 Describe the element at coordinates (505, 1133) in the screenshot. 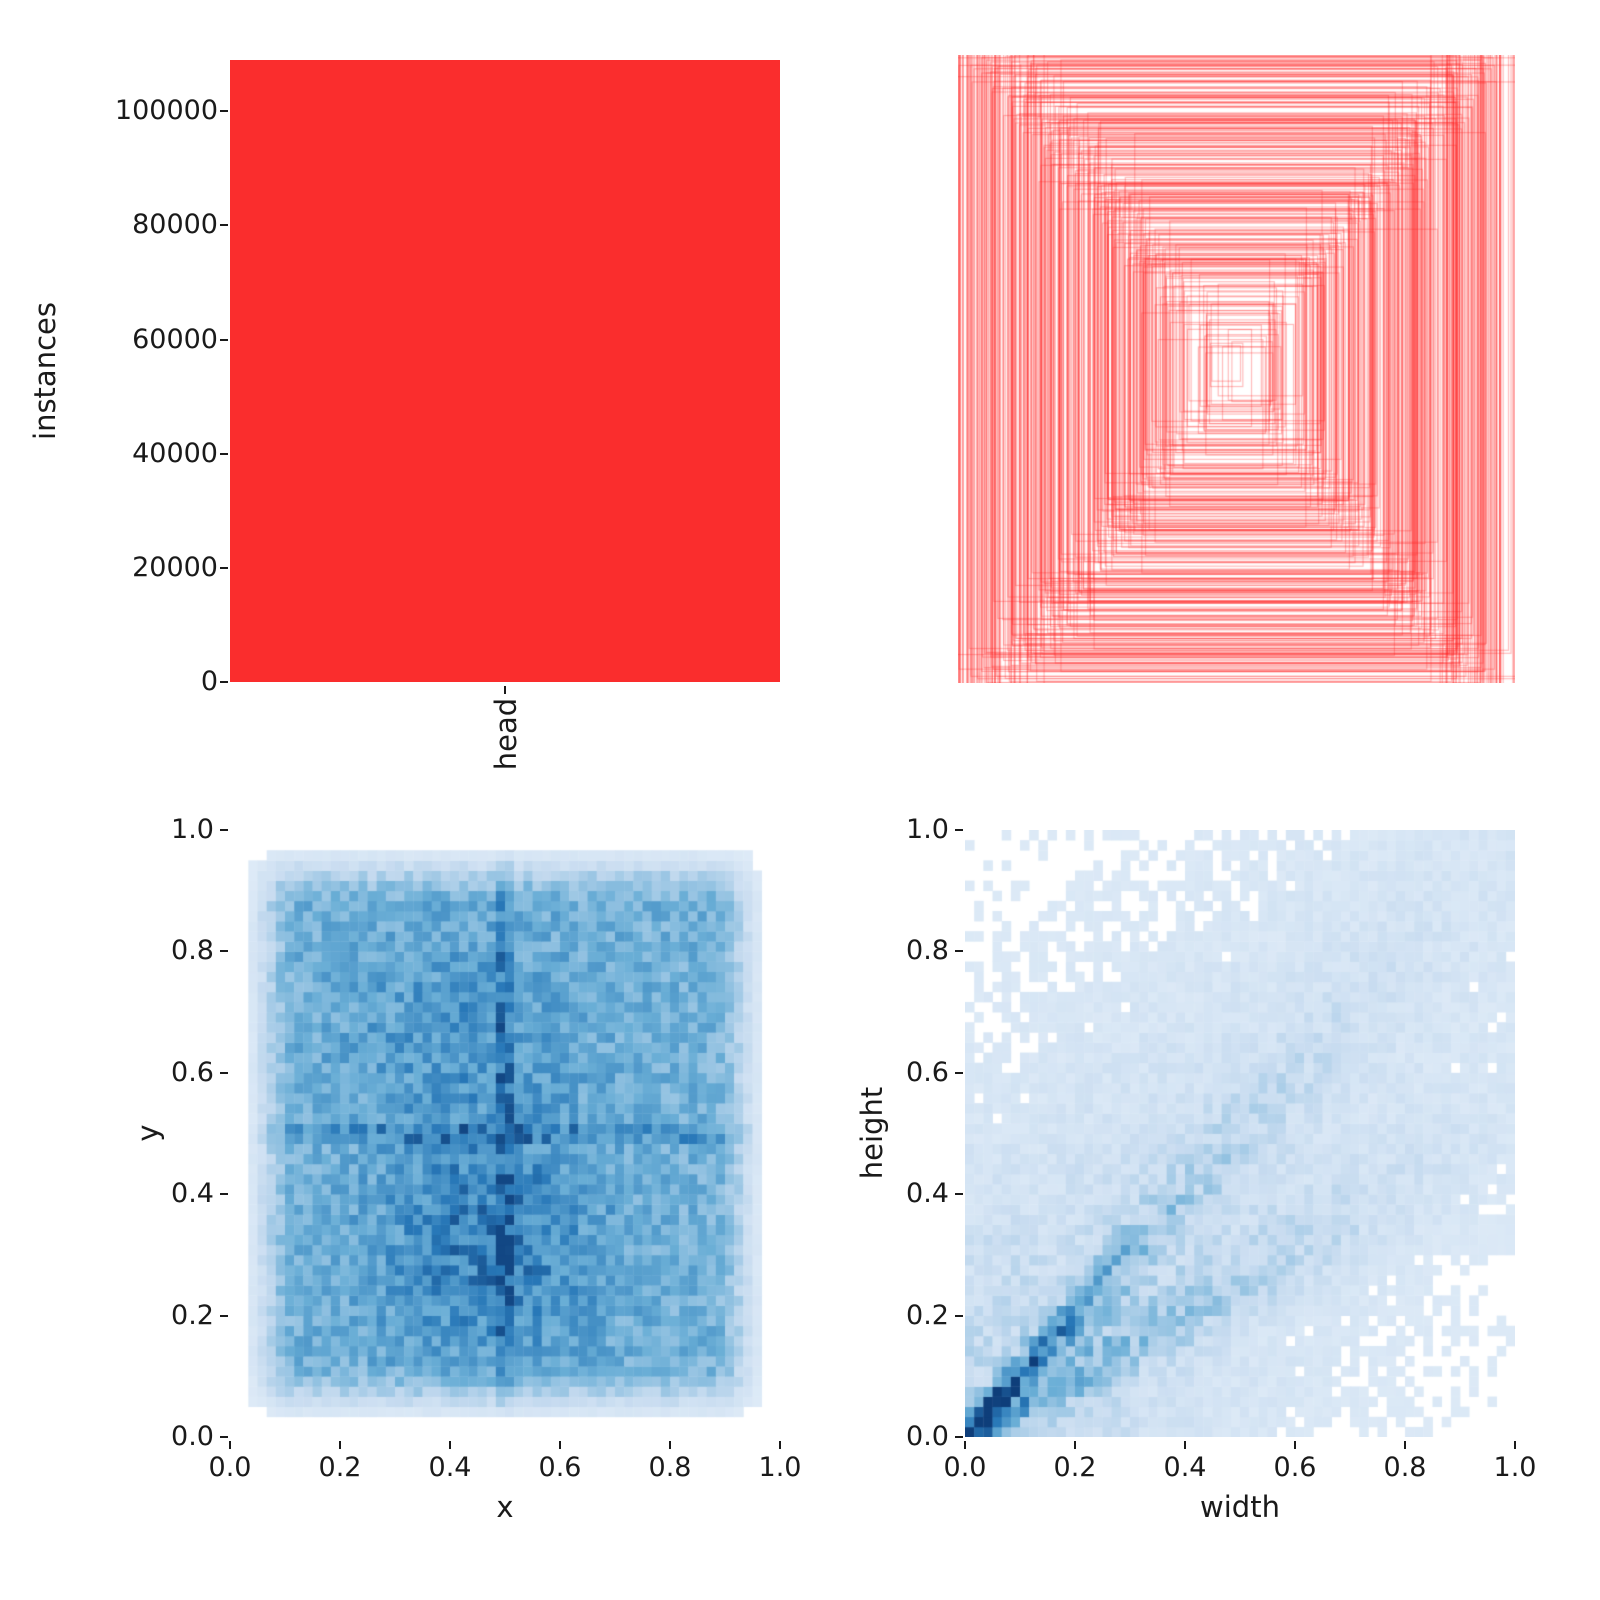

I see `xy-heatmap` at that location.